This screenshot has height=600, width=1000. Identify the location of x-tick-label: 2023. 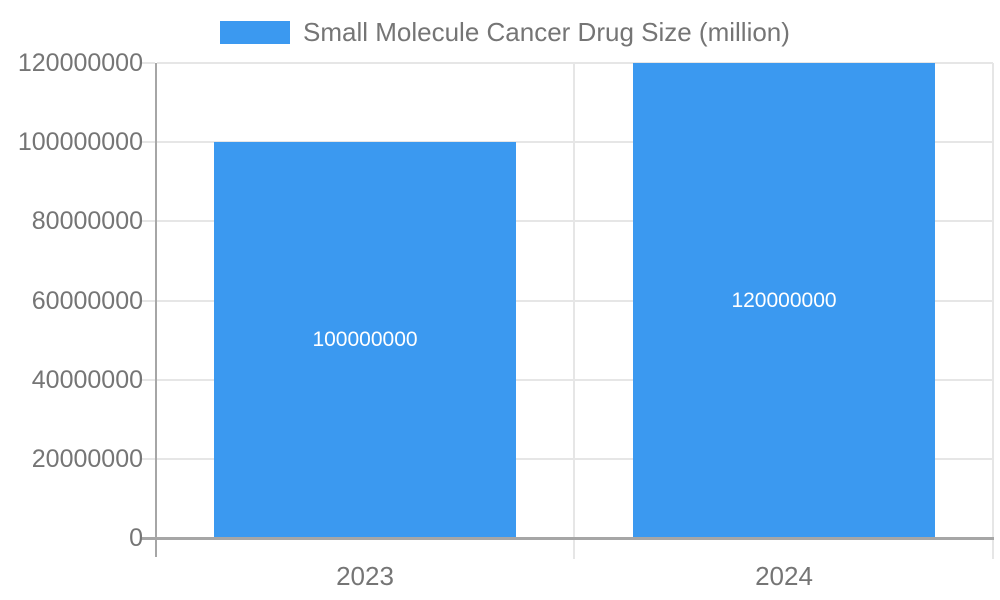
(365, 576).